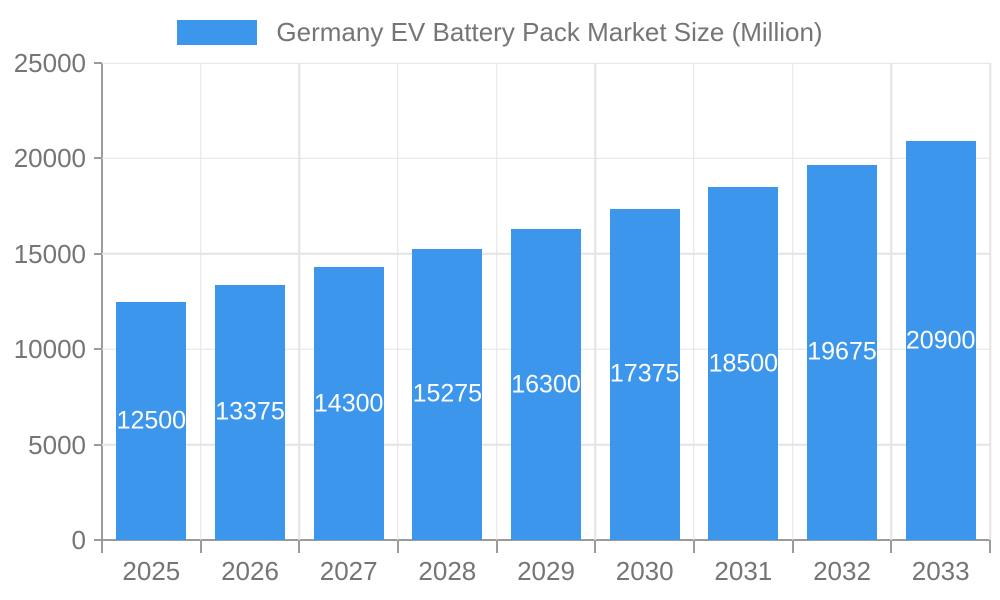 This screenshot has width=1000, height=600. I want to click on bar-2031: 18500, so click(743, 363).